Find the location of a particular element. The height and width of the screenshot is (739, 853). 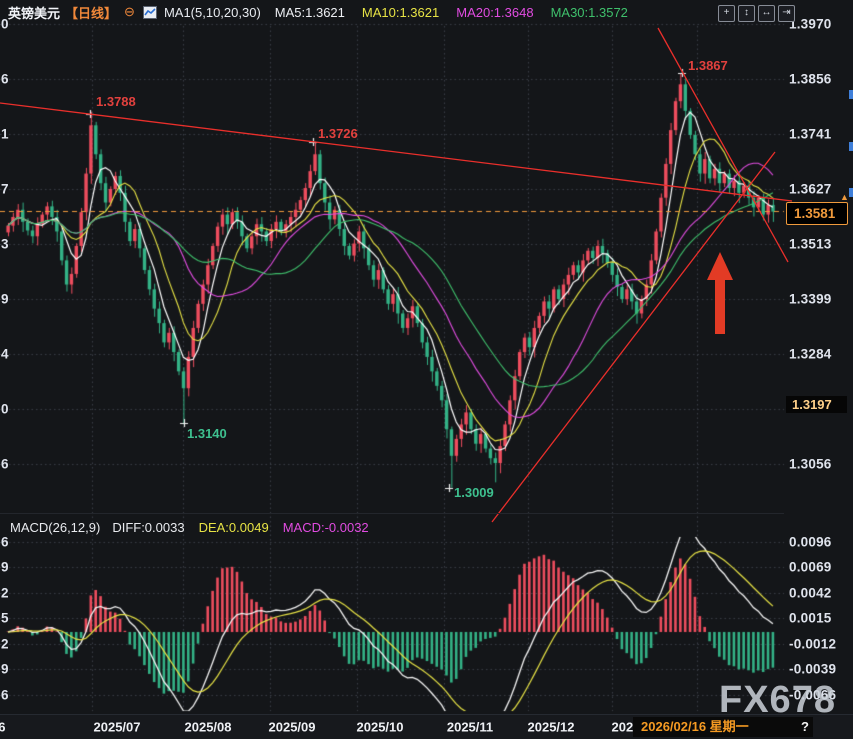

dea-readout: DEA:0.0049 is located at coordinates (233, 527).